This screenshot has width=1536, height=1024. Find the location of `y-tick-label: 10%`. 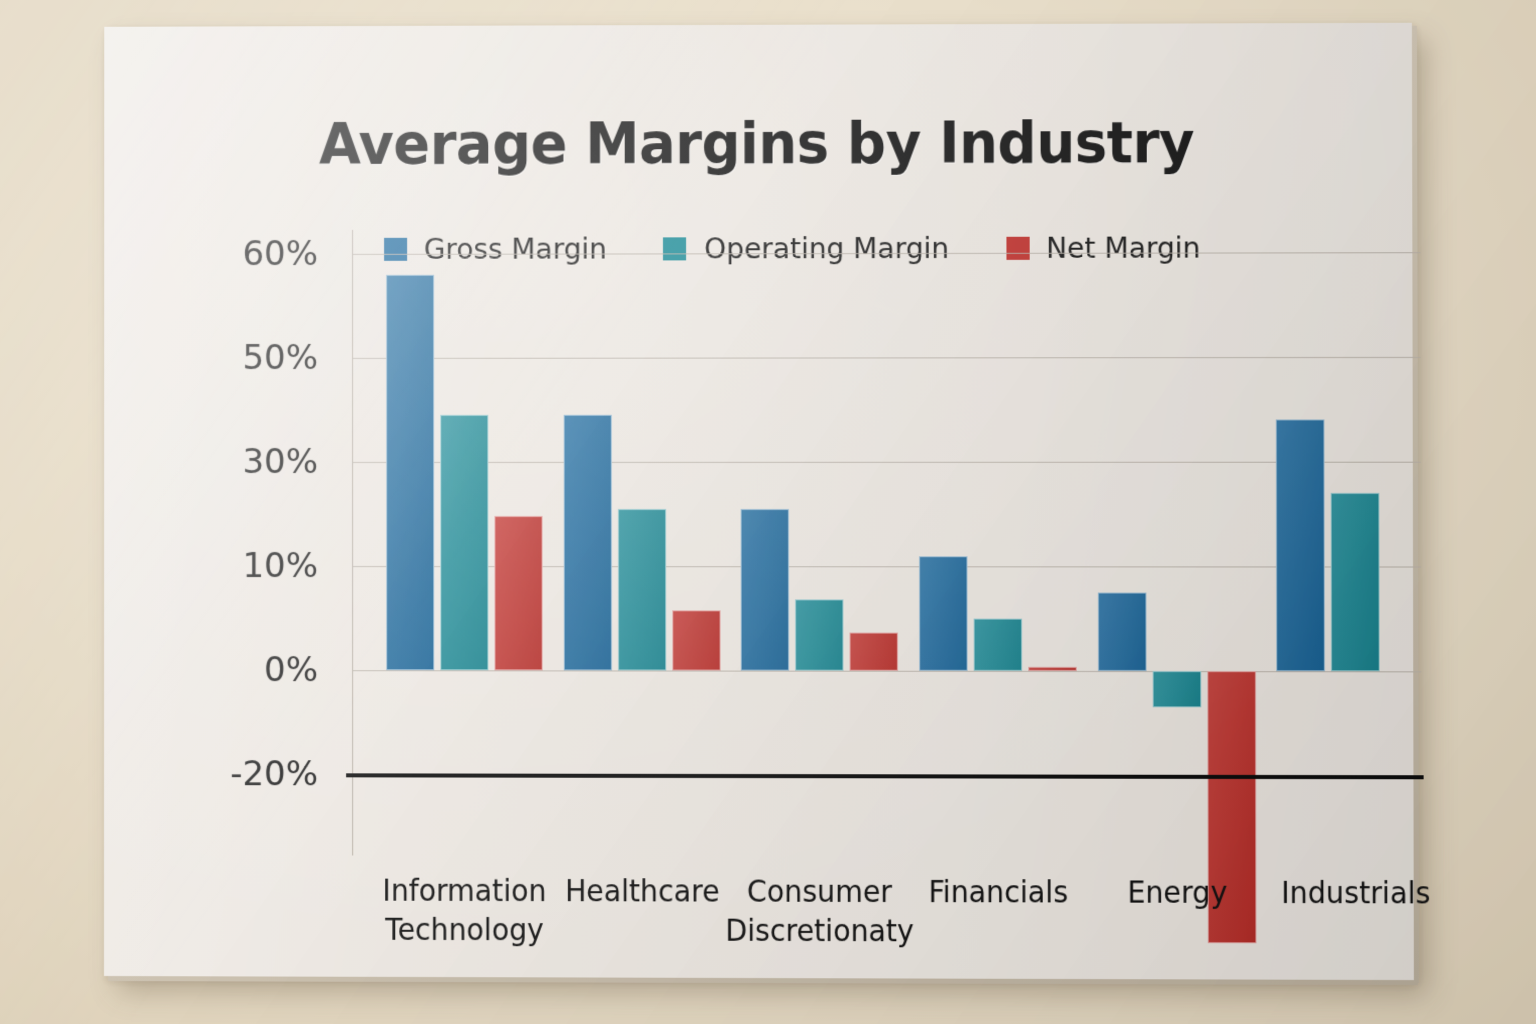

y-tick-label: 10% is located at coordinates (280, 566).